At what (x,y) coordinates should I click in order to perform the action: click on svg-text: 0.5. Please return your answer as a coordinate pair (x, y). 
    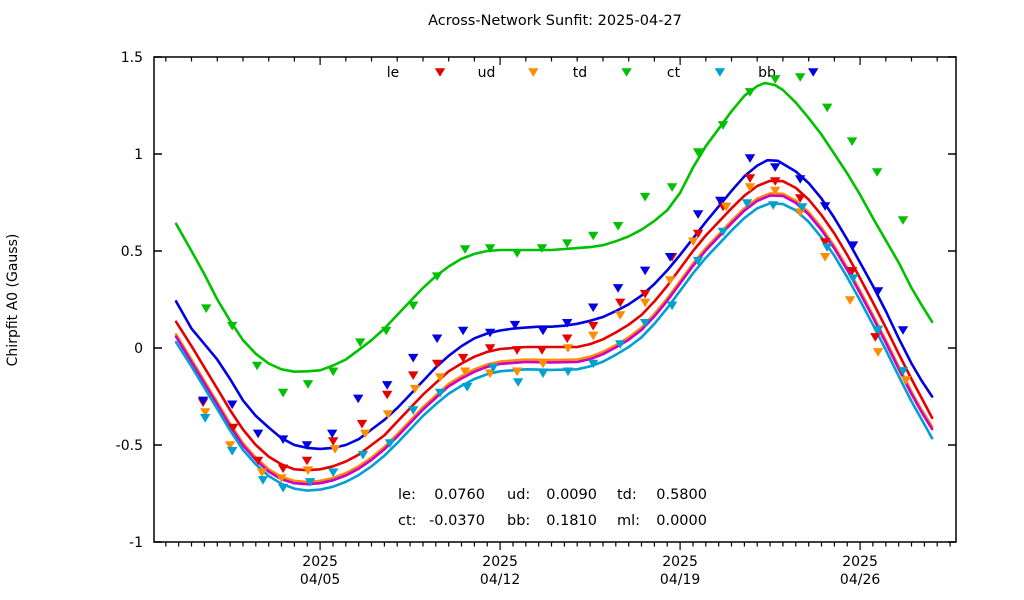
    Looking at the image, I should click on (132, 252).